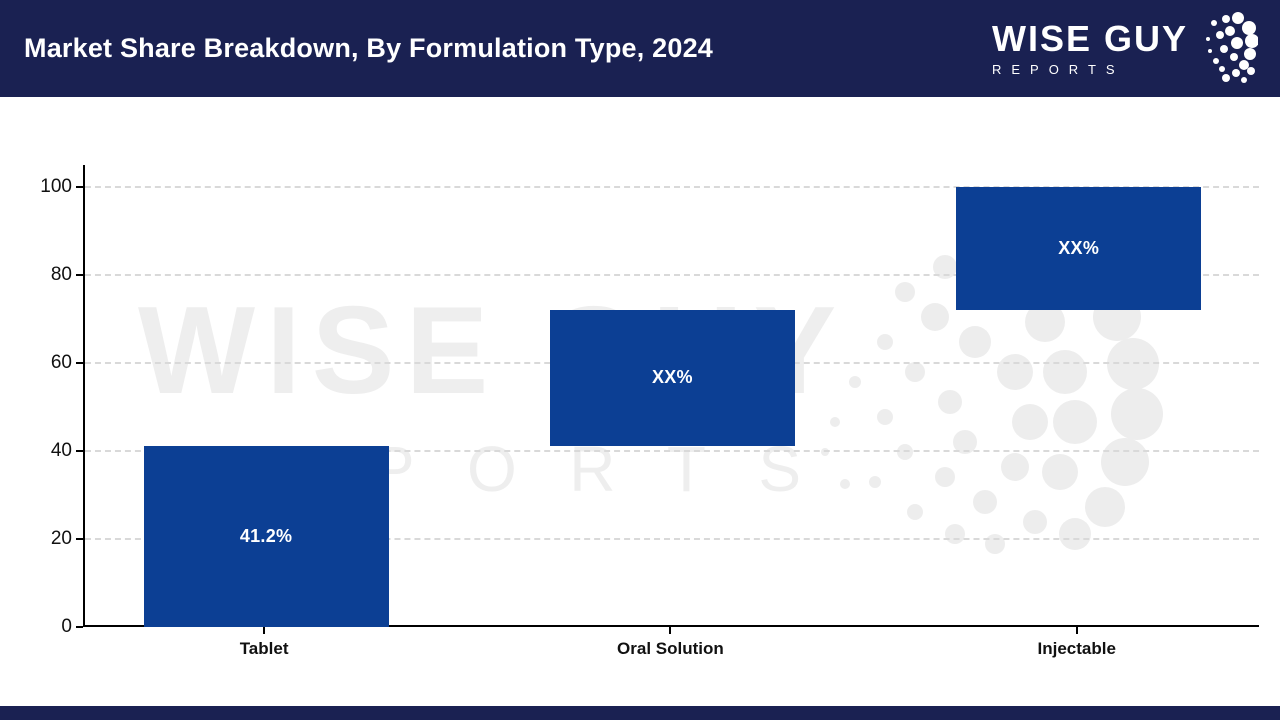  What do you see at coordinates (1232, 47) in the screenshot?
I see `brand-head-dots-icon` at bounding box center [1232, 47].